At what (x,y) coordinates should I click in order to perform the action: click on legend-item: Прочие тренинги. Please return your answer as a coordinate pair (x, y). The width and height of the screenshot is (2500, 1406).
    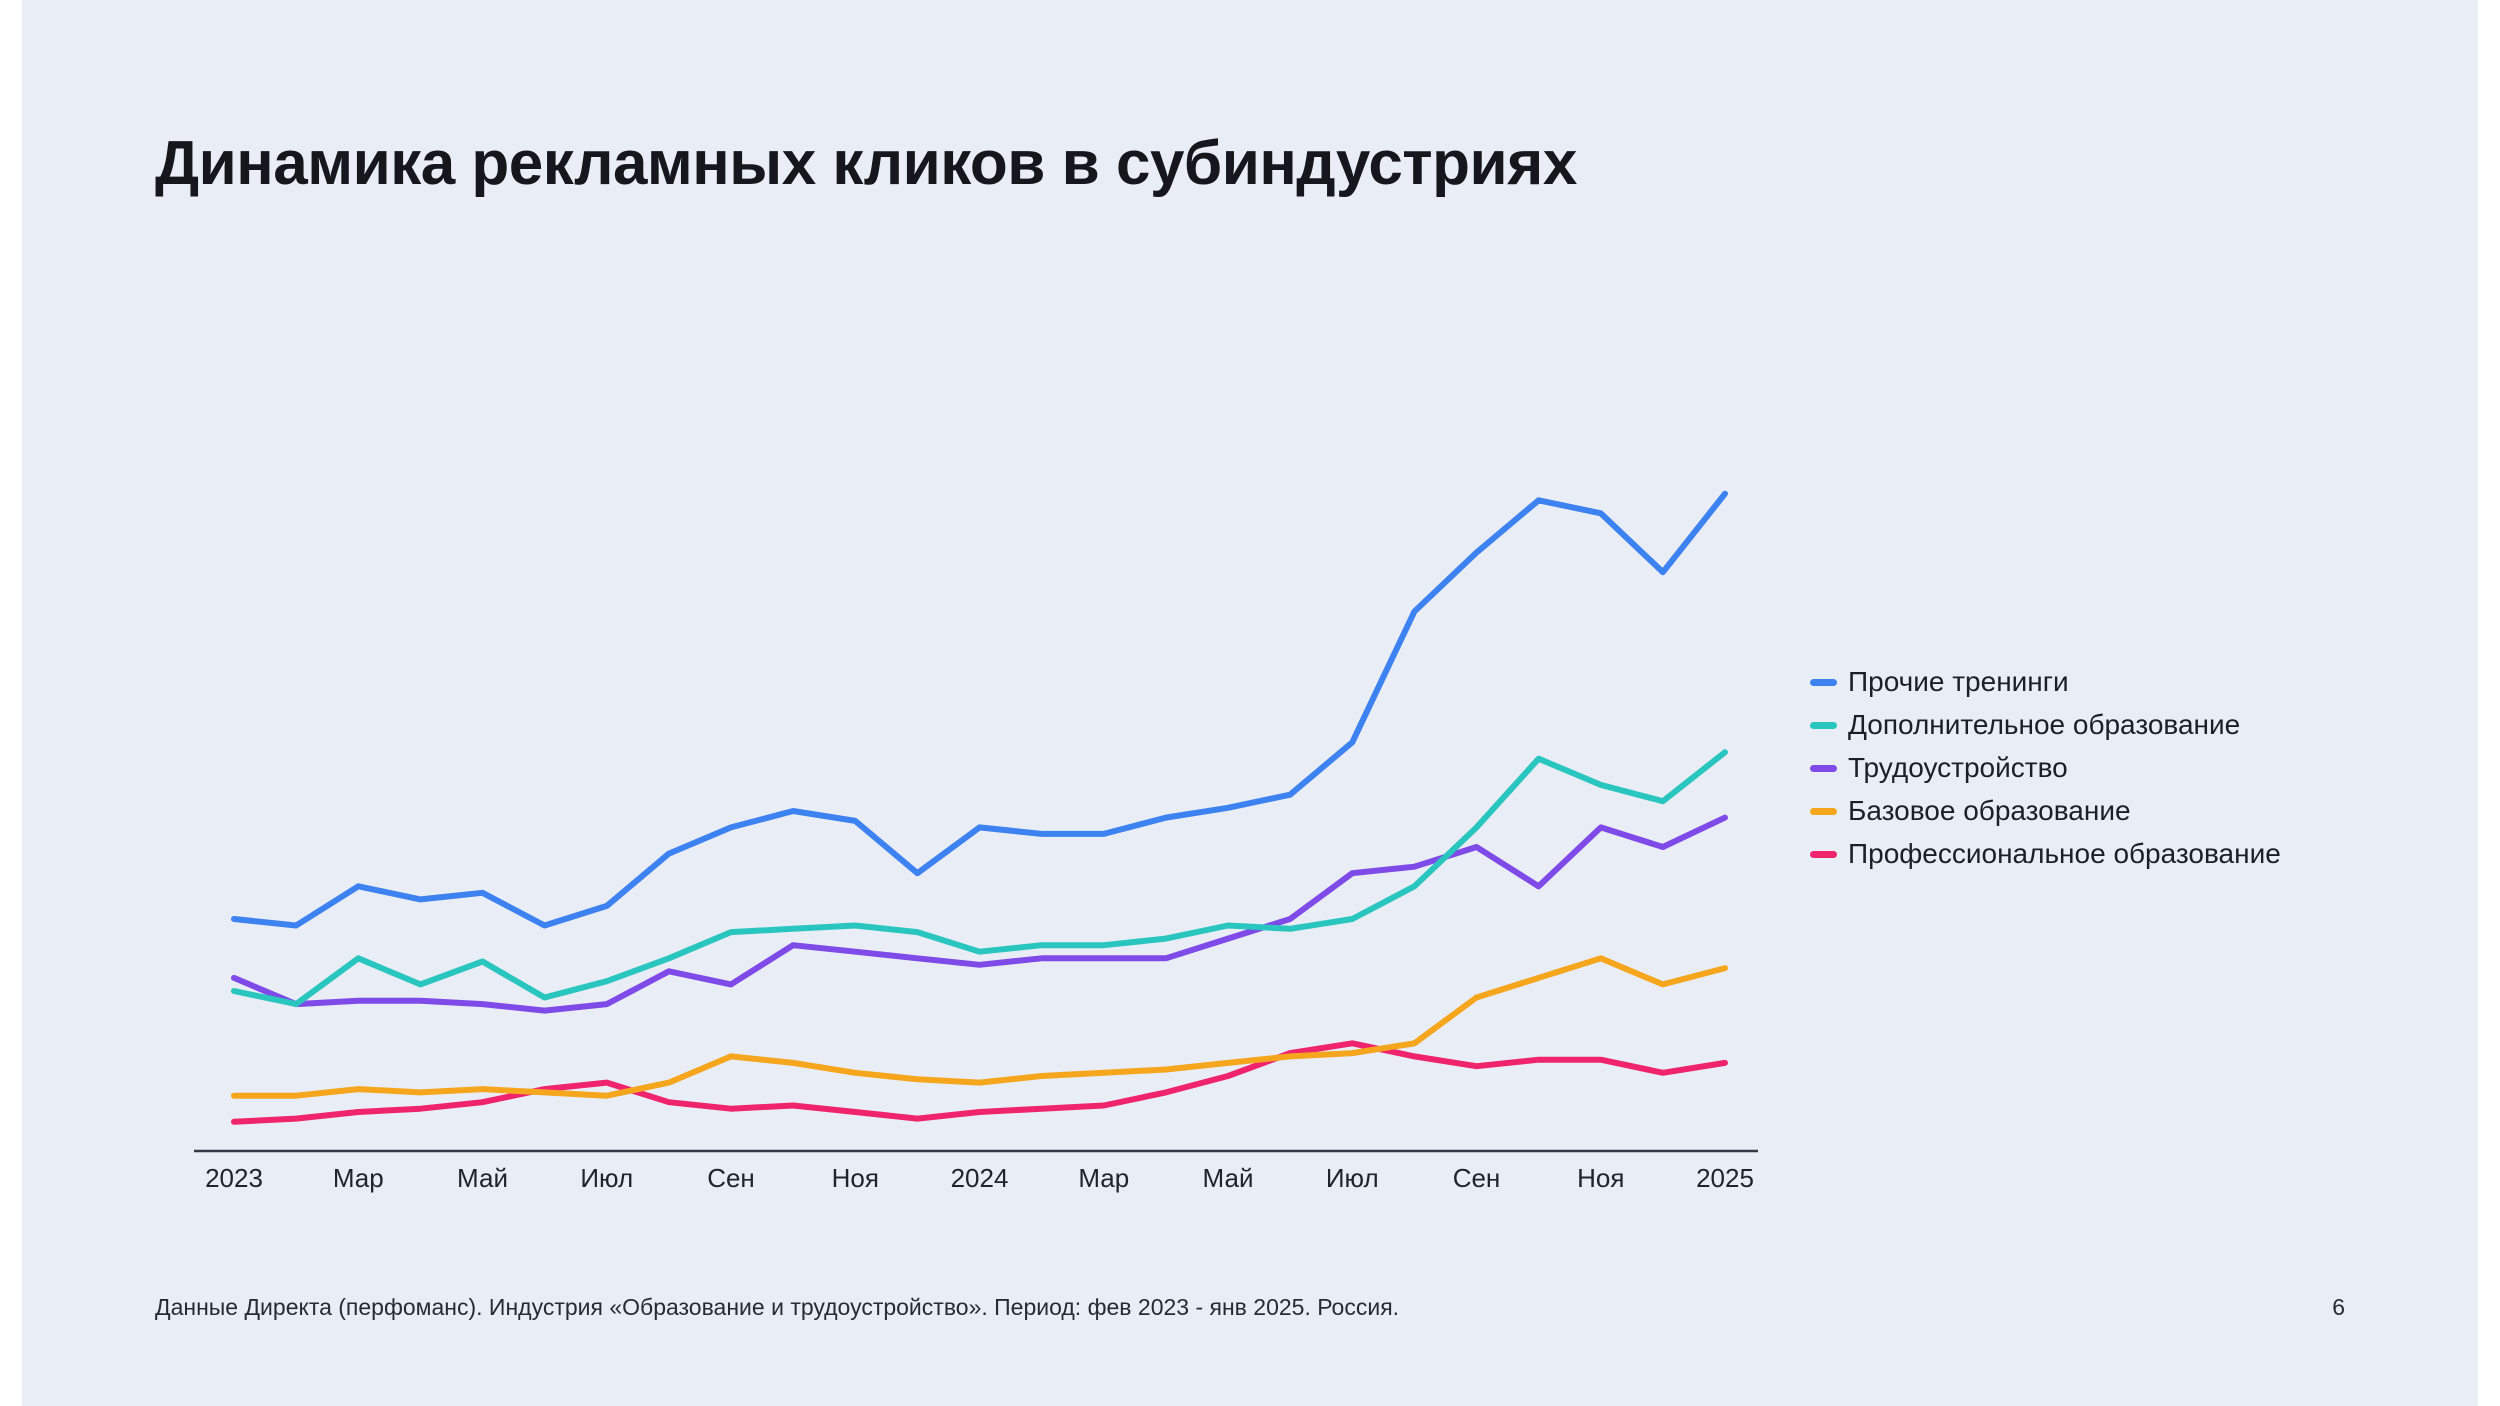
    Looking at the image, I should click on (2045, 681).